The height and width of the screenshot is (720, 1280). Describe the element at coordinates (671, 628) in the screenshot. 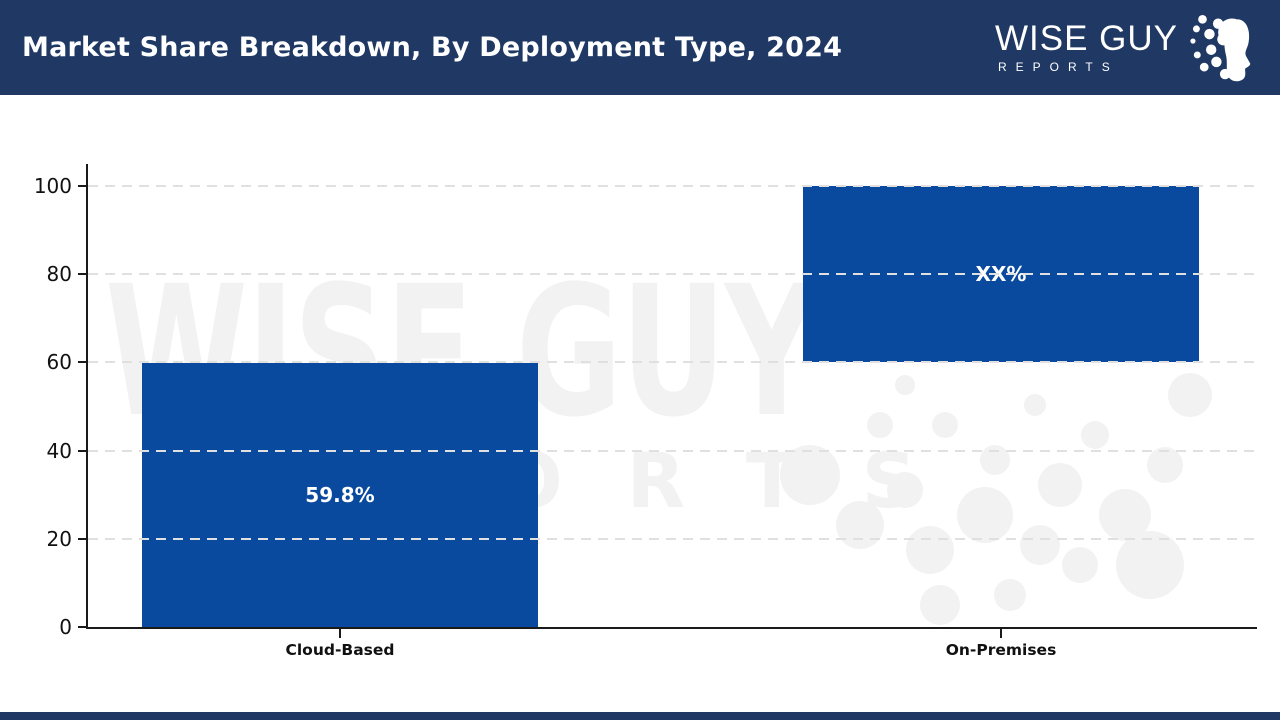

I see `x-axis-line` at that location.